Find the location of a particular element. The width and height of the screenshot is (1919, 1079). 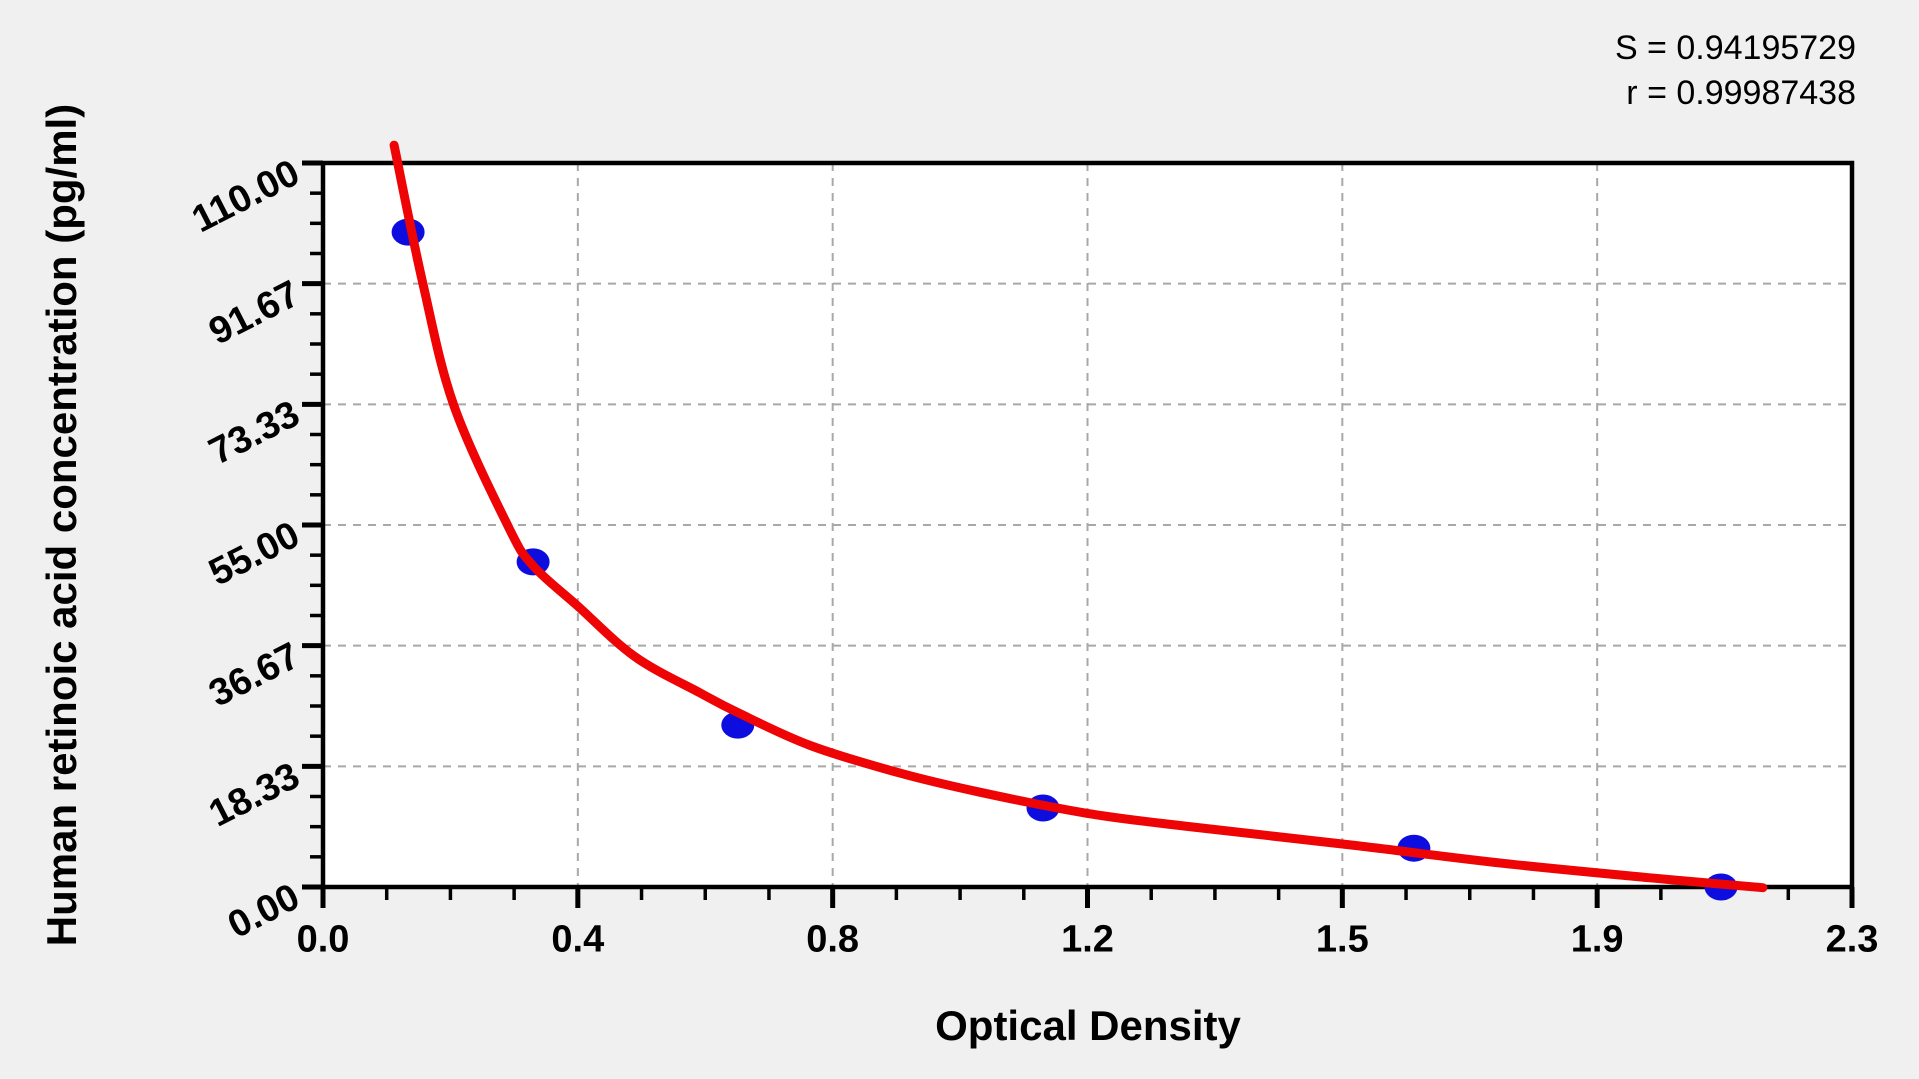

x-tick-label: 0.4 is located at coordinates (578, 939).